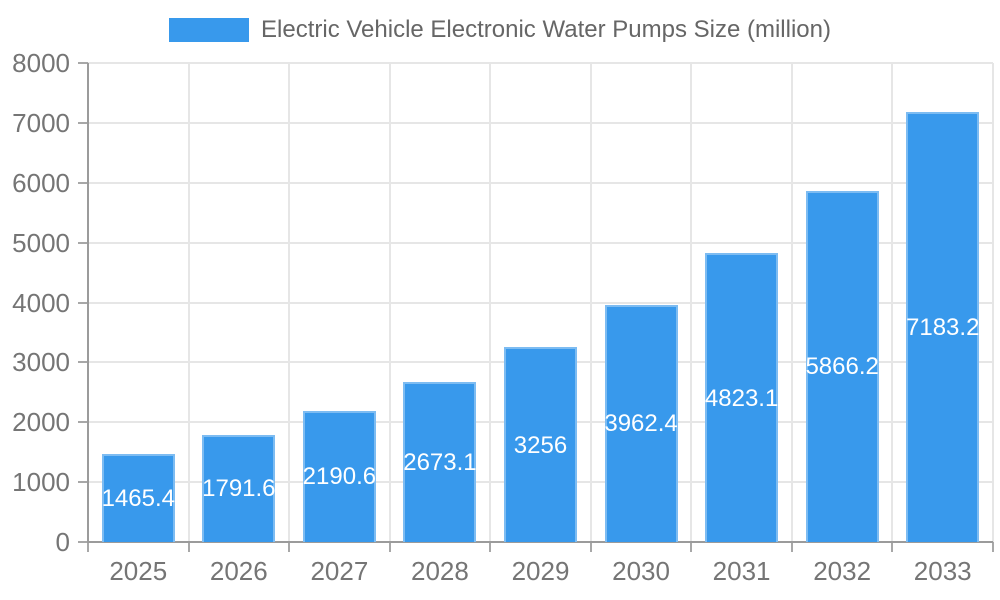 This screenshot has width=1000, height=600. I want to click on x-axis-label: 2030, so click(641, 571).